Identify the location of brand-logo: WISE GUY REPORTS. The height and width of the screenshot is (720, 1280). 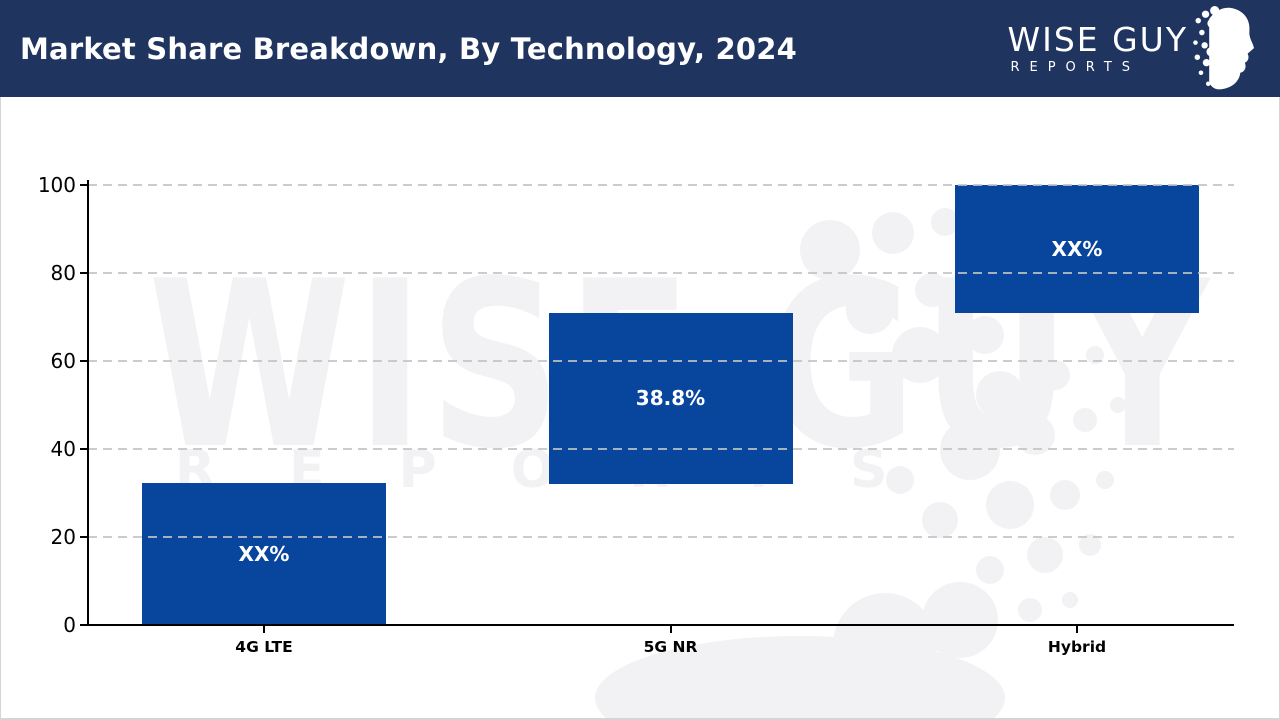
(1130, 48).